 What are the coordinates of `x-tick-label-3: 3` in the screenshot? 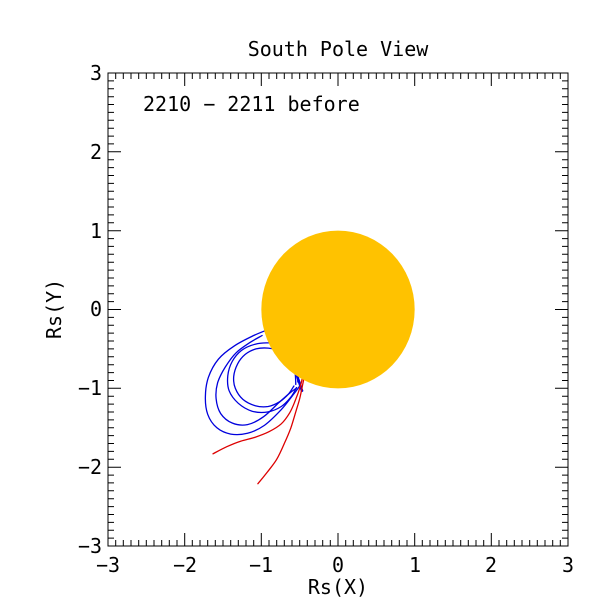 It's located at (568, 565).